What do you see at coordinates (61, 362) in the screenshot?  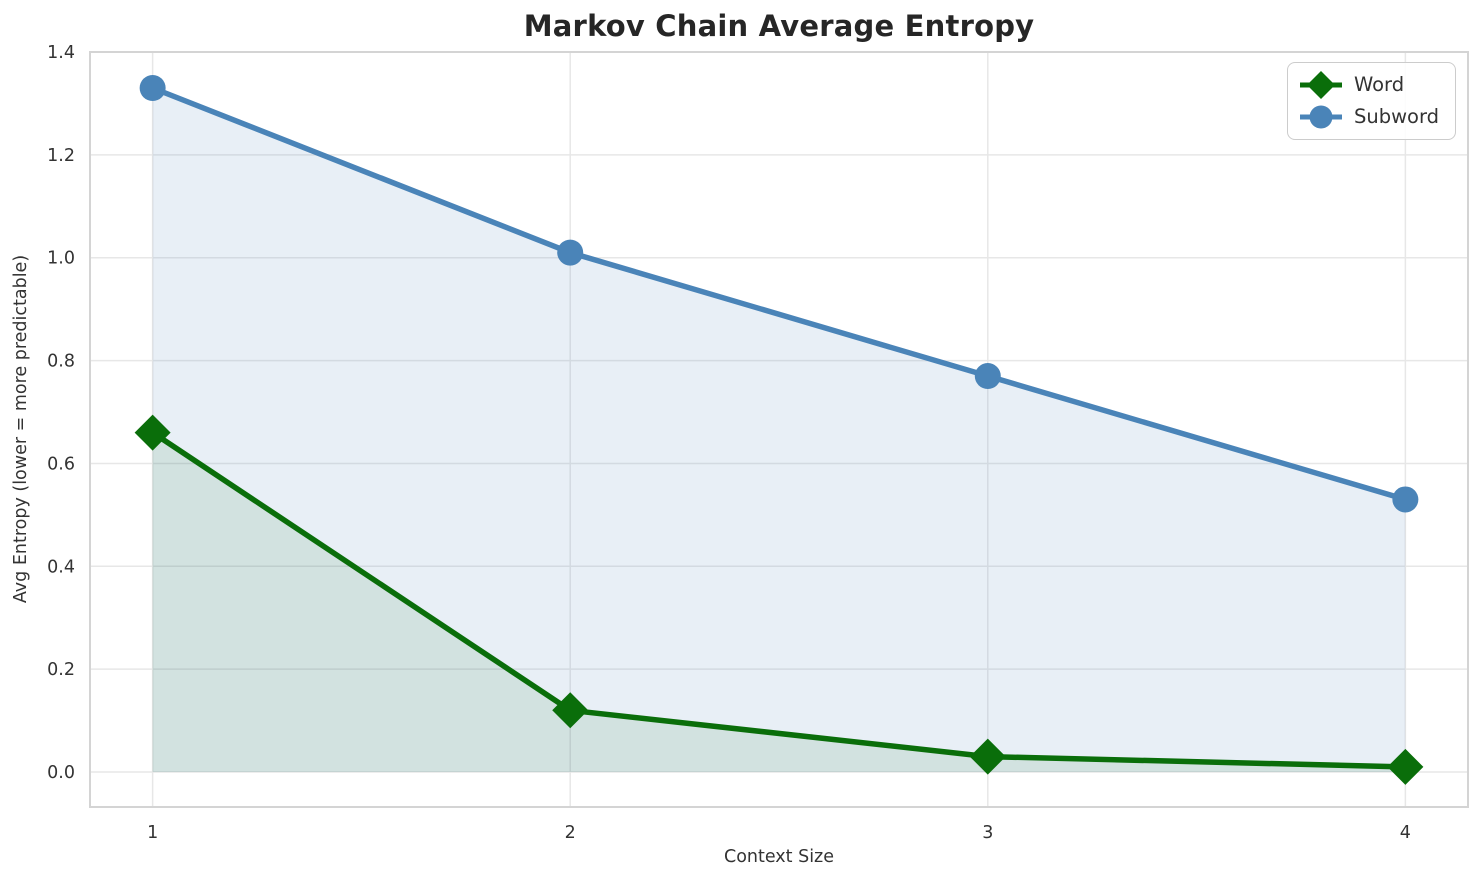 I see `y-tick-label: 0.8` at bounding box center [61, 362].